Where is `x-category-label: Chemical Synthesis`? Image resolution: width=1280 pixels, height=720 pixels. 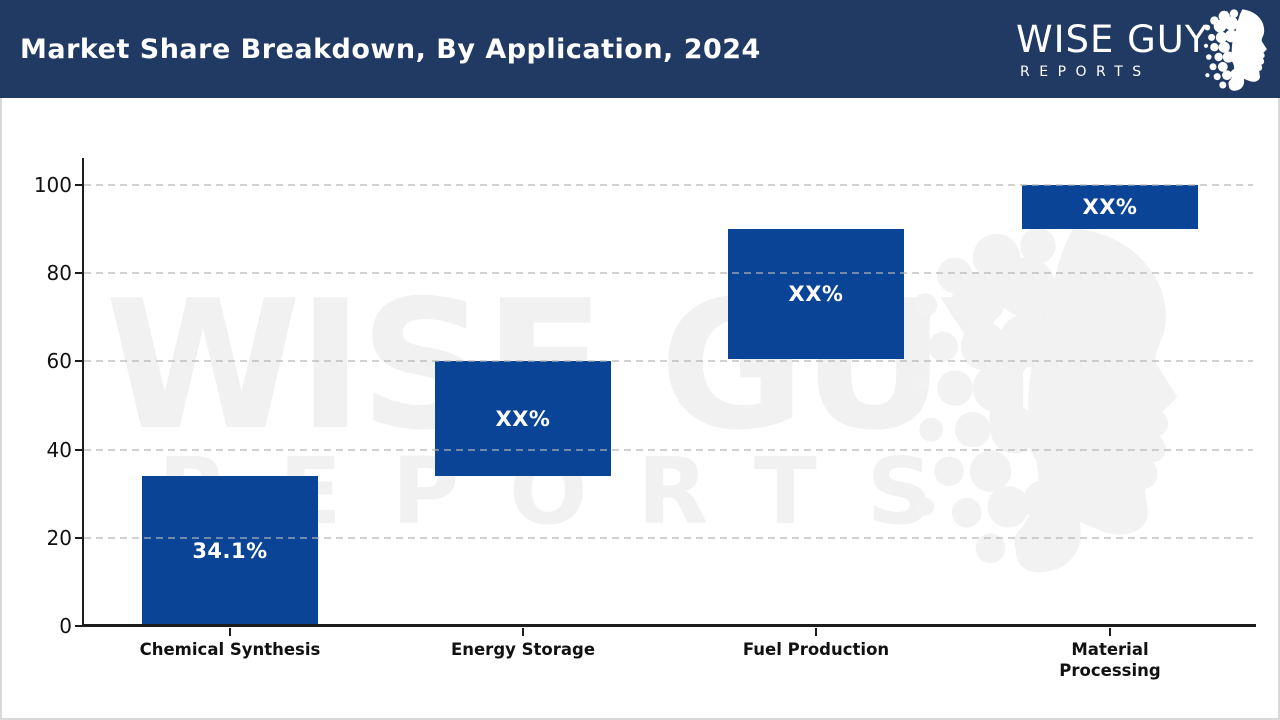 x-category-label: Chemical Synthesis is located at coordinates (230, 649).